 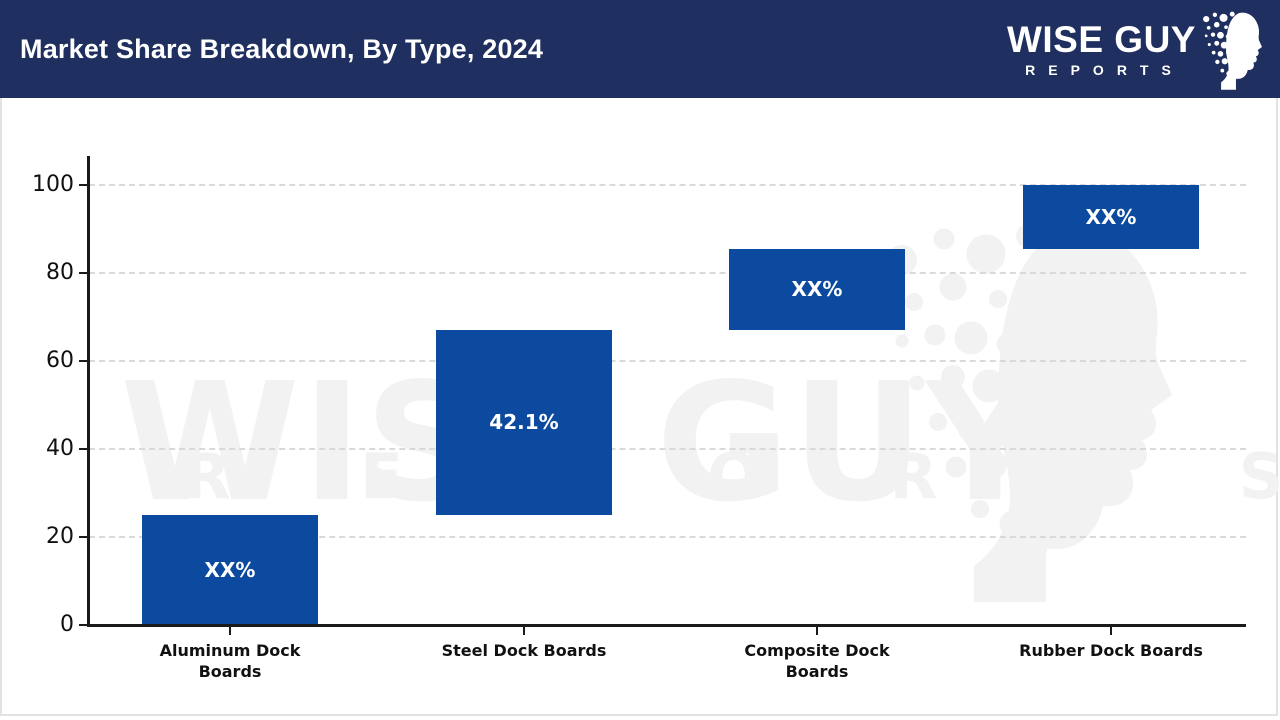 I want to click on brand-name: WISE GUY, so click(x=1101, y=39).